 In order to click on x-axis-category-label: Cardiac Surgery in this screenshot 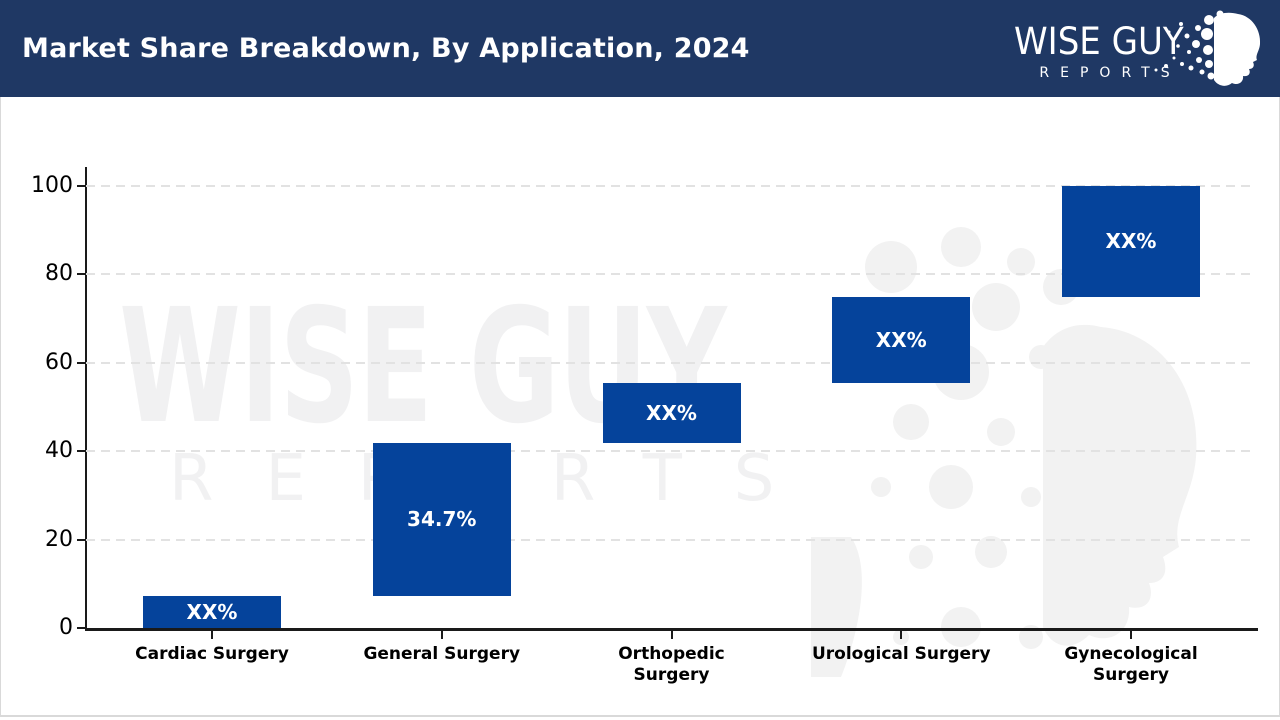, I will do `click(212, 654)`.